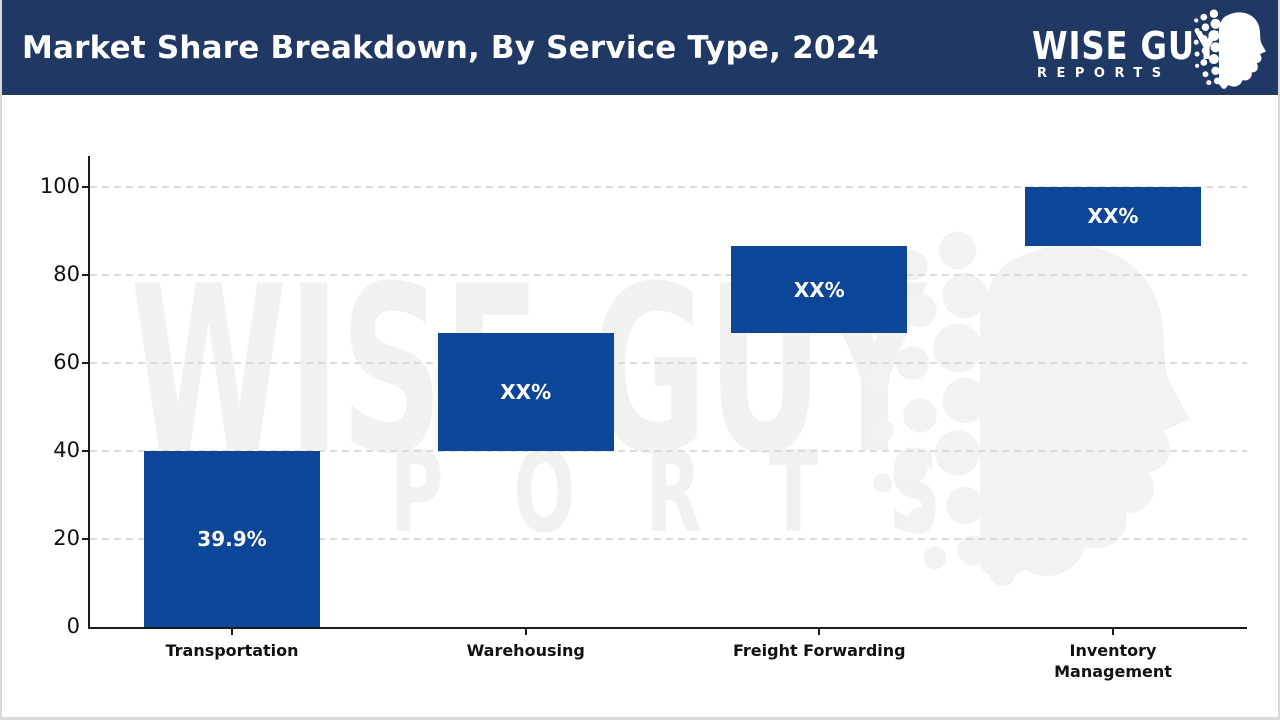 This screenshot has height=720, width=1280. Describe the element at coordinates (89, 392) in the screenshot. I see `y-axis-spine` at that location.